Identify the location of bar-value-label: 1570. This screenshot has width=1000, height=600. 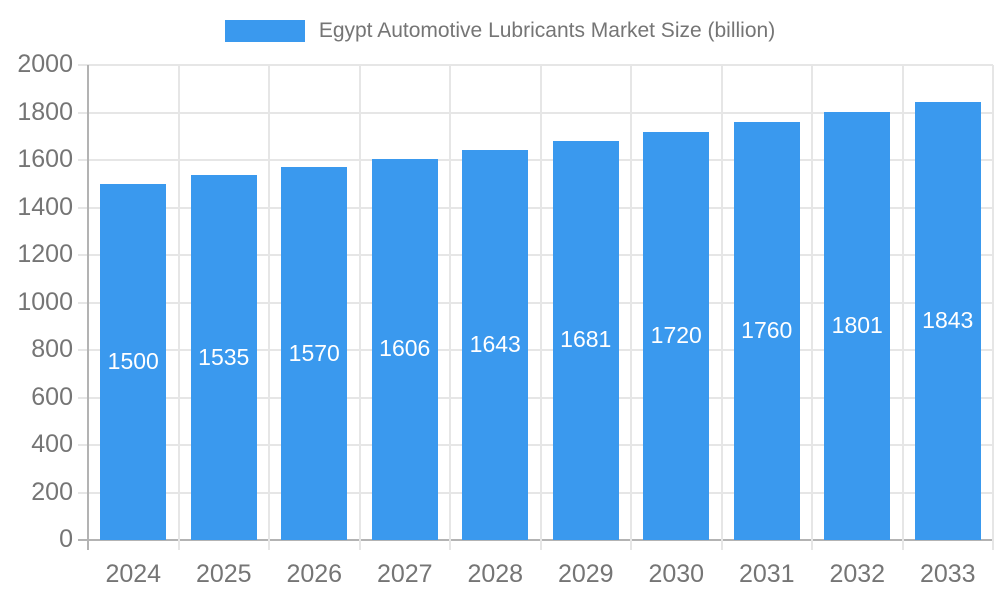
(314, 352).